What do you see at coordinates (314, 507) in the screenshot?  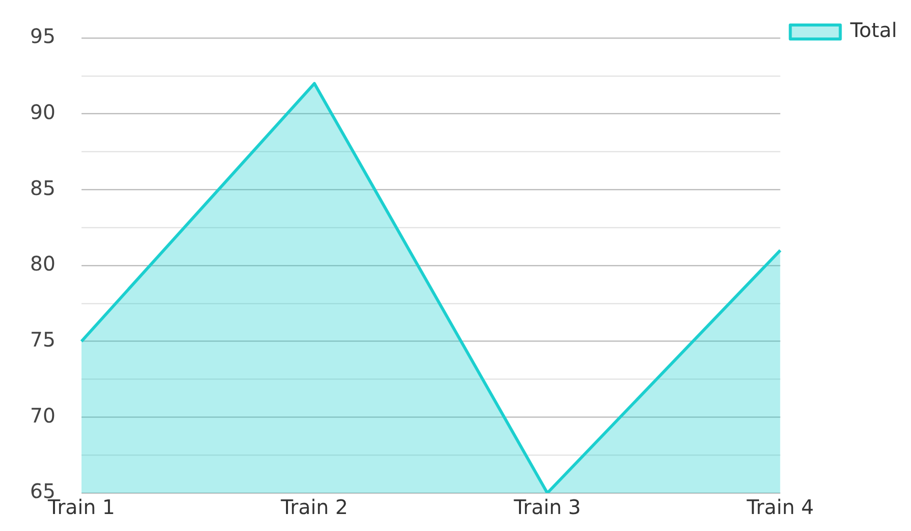 I see `x-tick-label: Train 2` at bounding box center [314, 507].